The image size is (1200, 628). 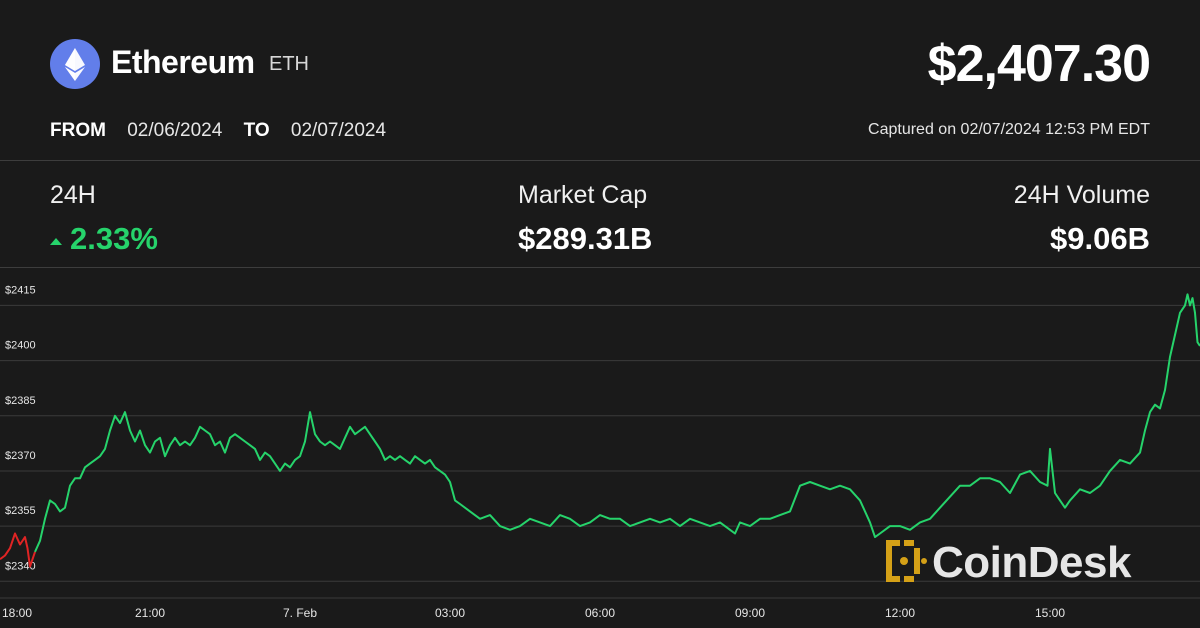 I want to click on change-value: 2.33%, so click(x=114, y=238).